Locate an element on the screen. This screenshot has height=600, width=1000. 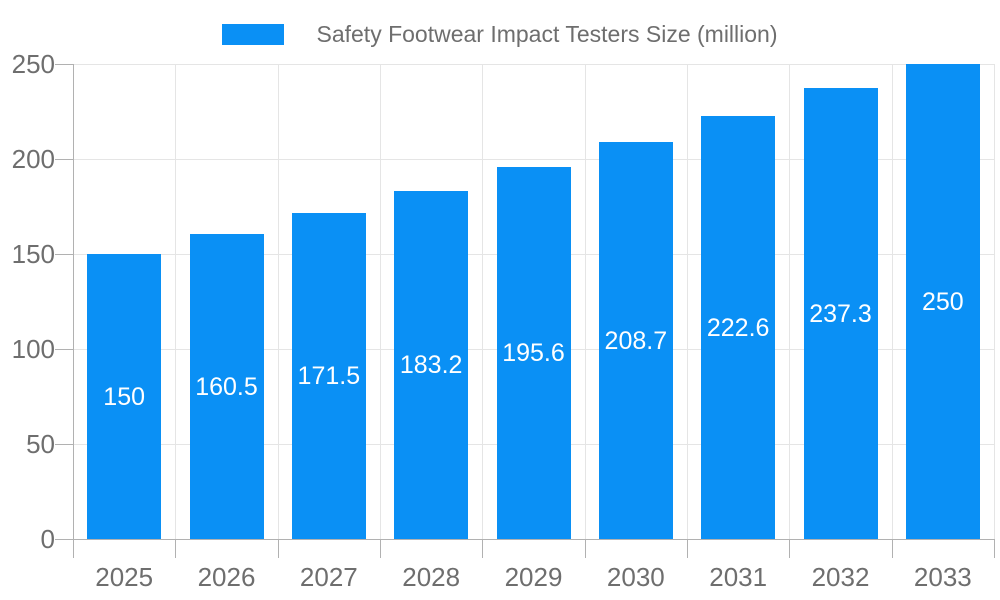
bar-value-label: 208.7 is located at coordinates (636, 340).